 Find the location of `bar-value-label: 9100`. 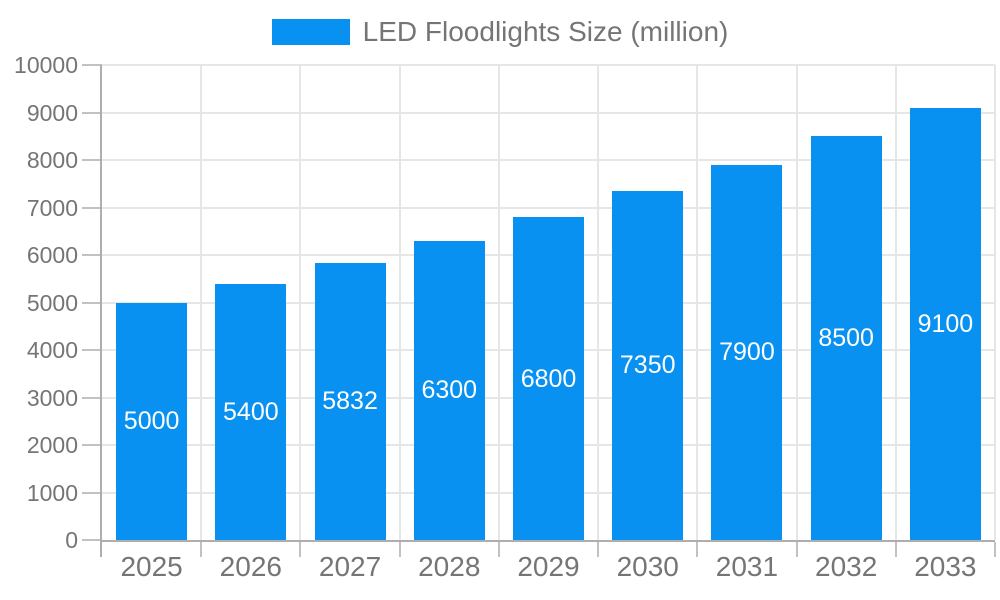

bar-value-label: 9100 is located at coordinates (945, 323).